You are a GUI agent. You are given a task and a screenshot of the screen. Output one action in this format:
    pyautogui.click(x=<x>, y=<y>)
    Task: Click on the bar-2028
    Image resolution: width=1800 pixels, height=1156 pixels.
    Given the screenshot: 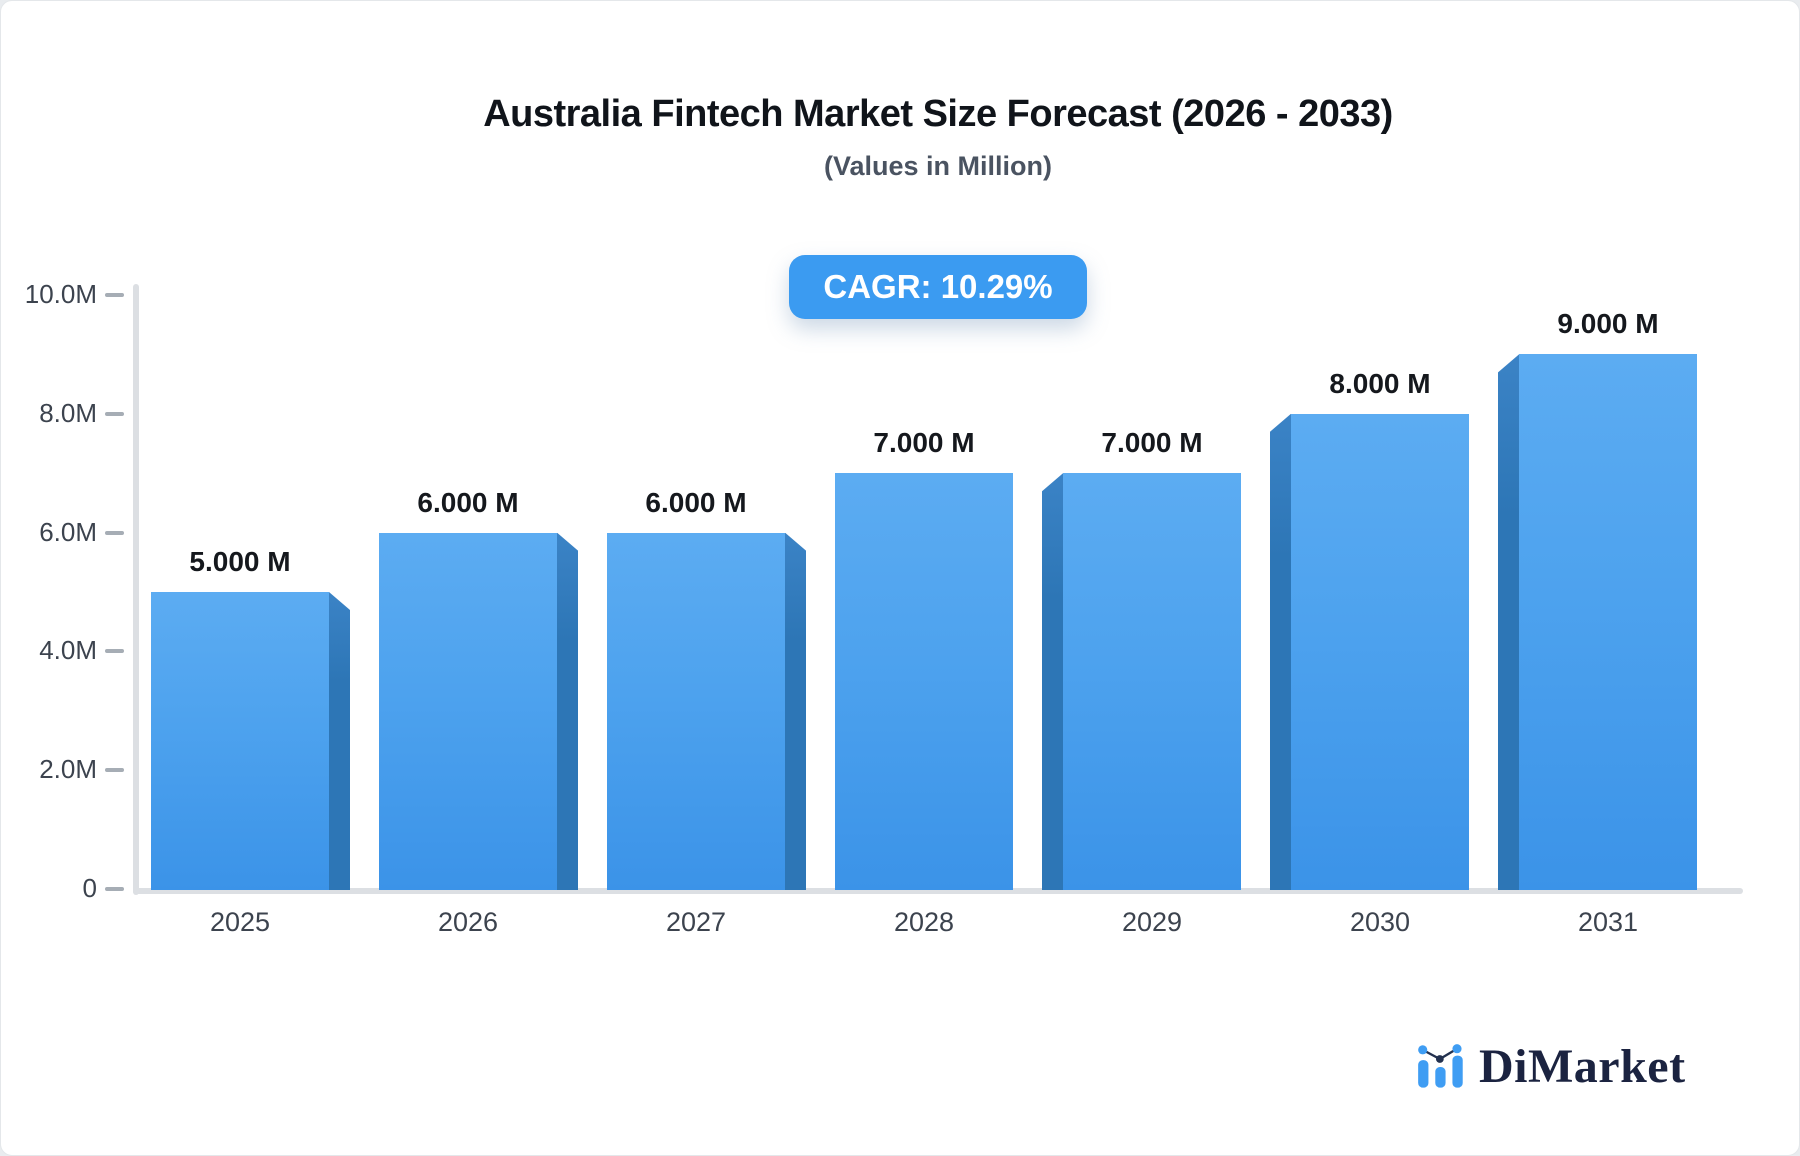 What is the action you would take?
    pyautogui.click(x=924, y=681)
    